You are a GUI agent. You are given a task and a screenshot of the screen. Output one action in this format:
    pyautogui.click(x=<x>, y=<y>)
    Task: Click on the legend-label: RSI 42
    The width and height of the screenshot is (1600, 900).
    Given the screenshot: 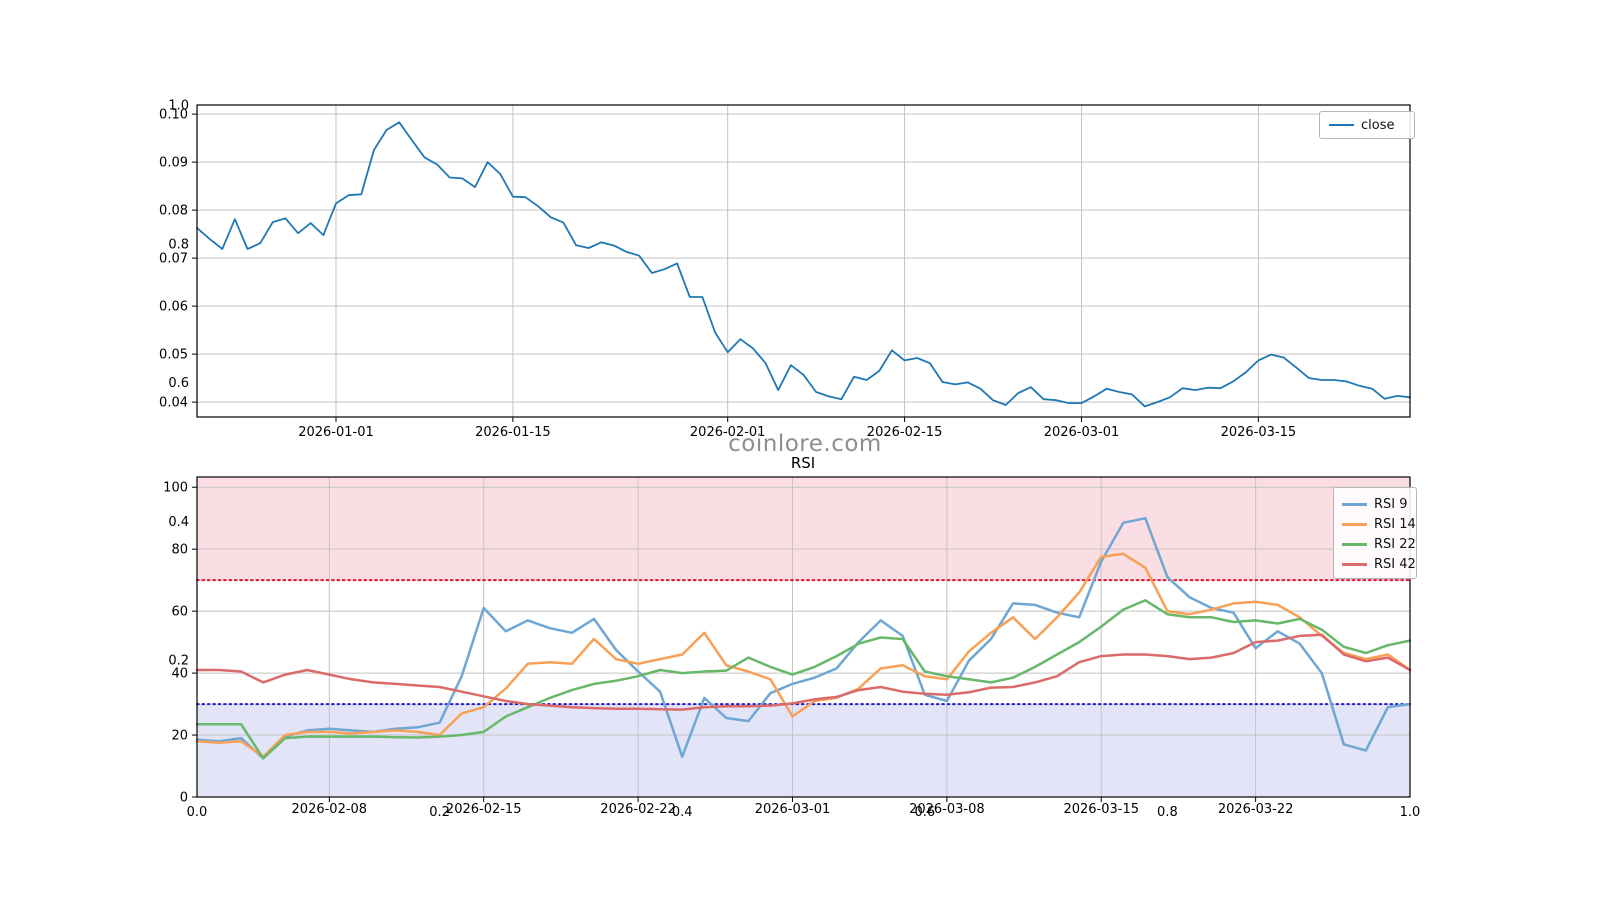 What is the action you would take?
    pyautogui.click(x=1395, y=564)
    